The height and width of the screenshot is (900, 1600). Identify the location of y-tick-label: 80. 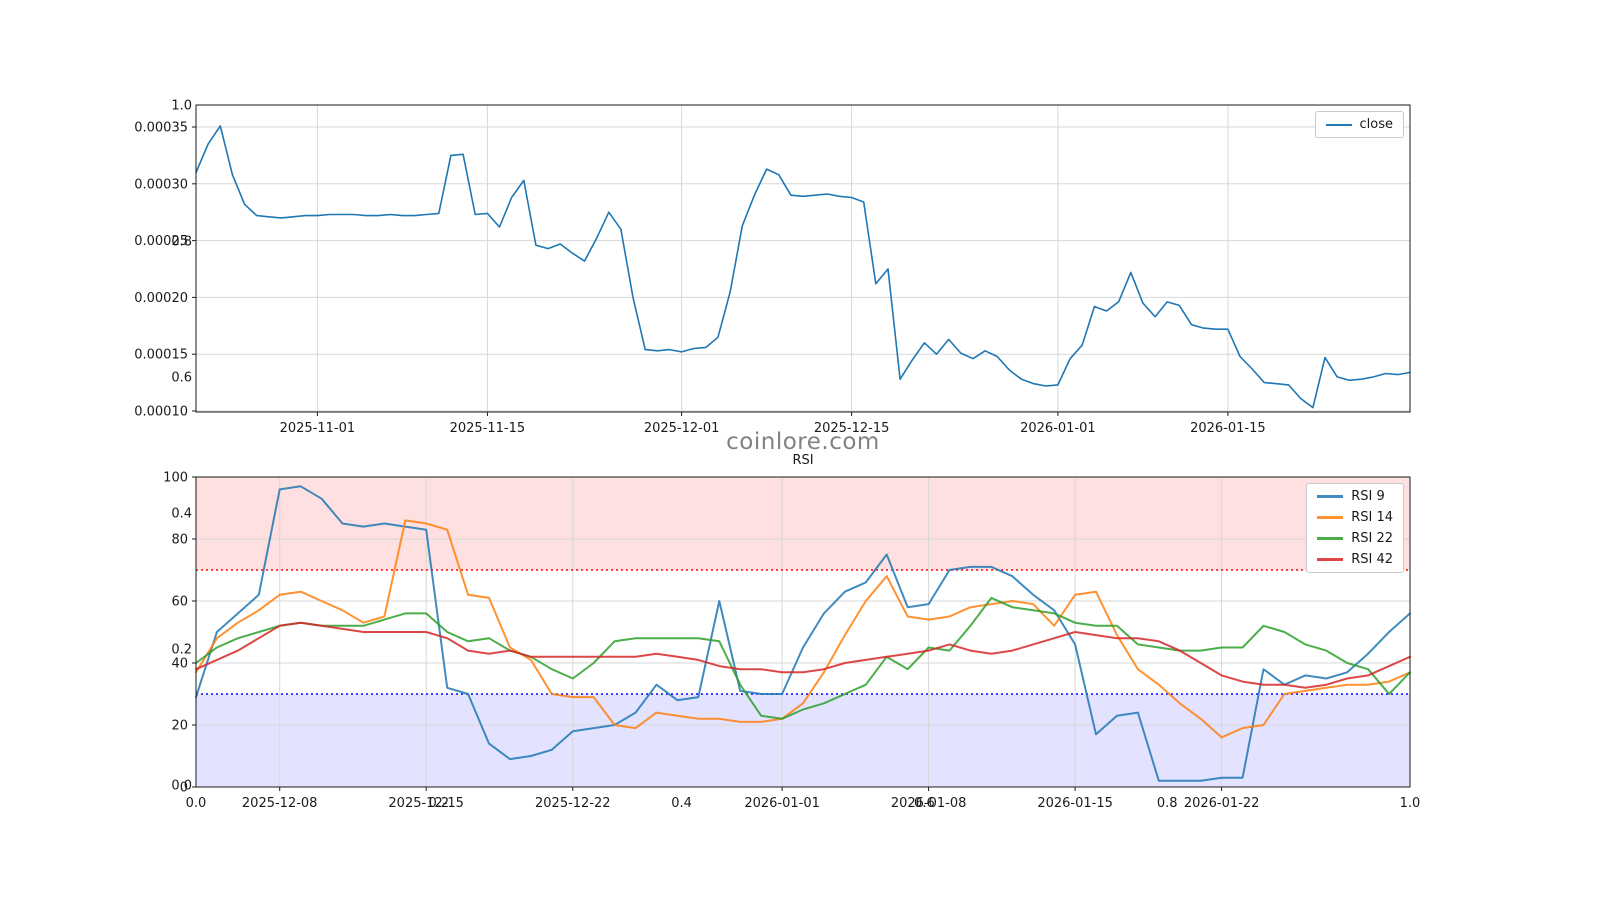
(179, 540).